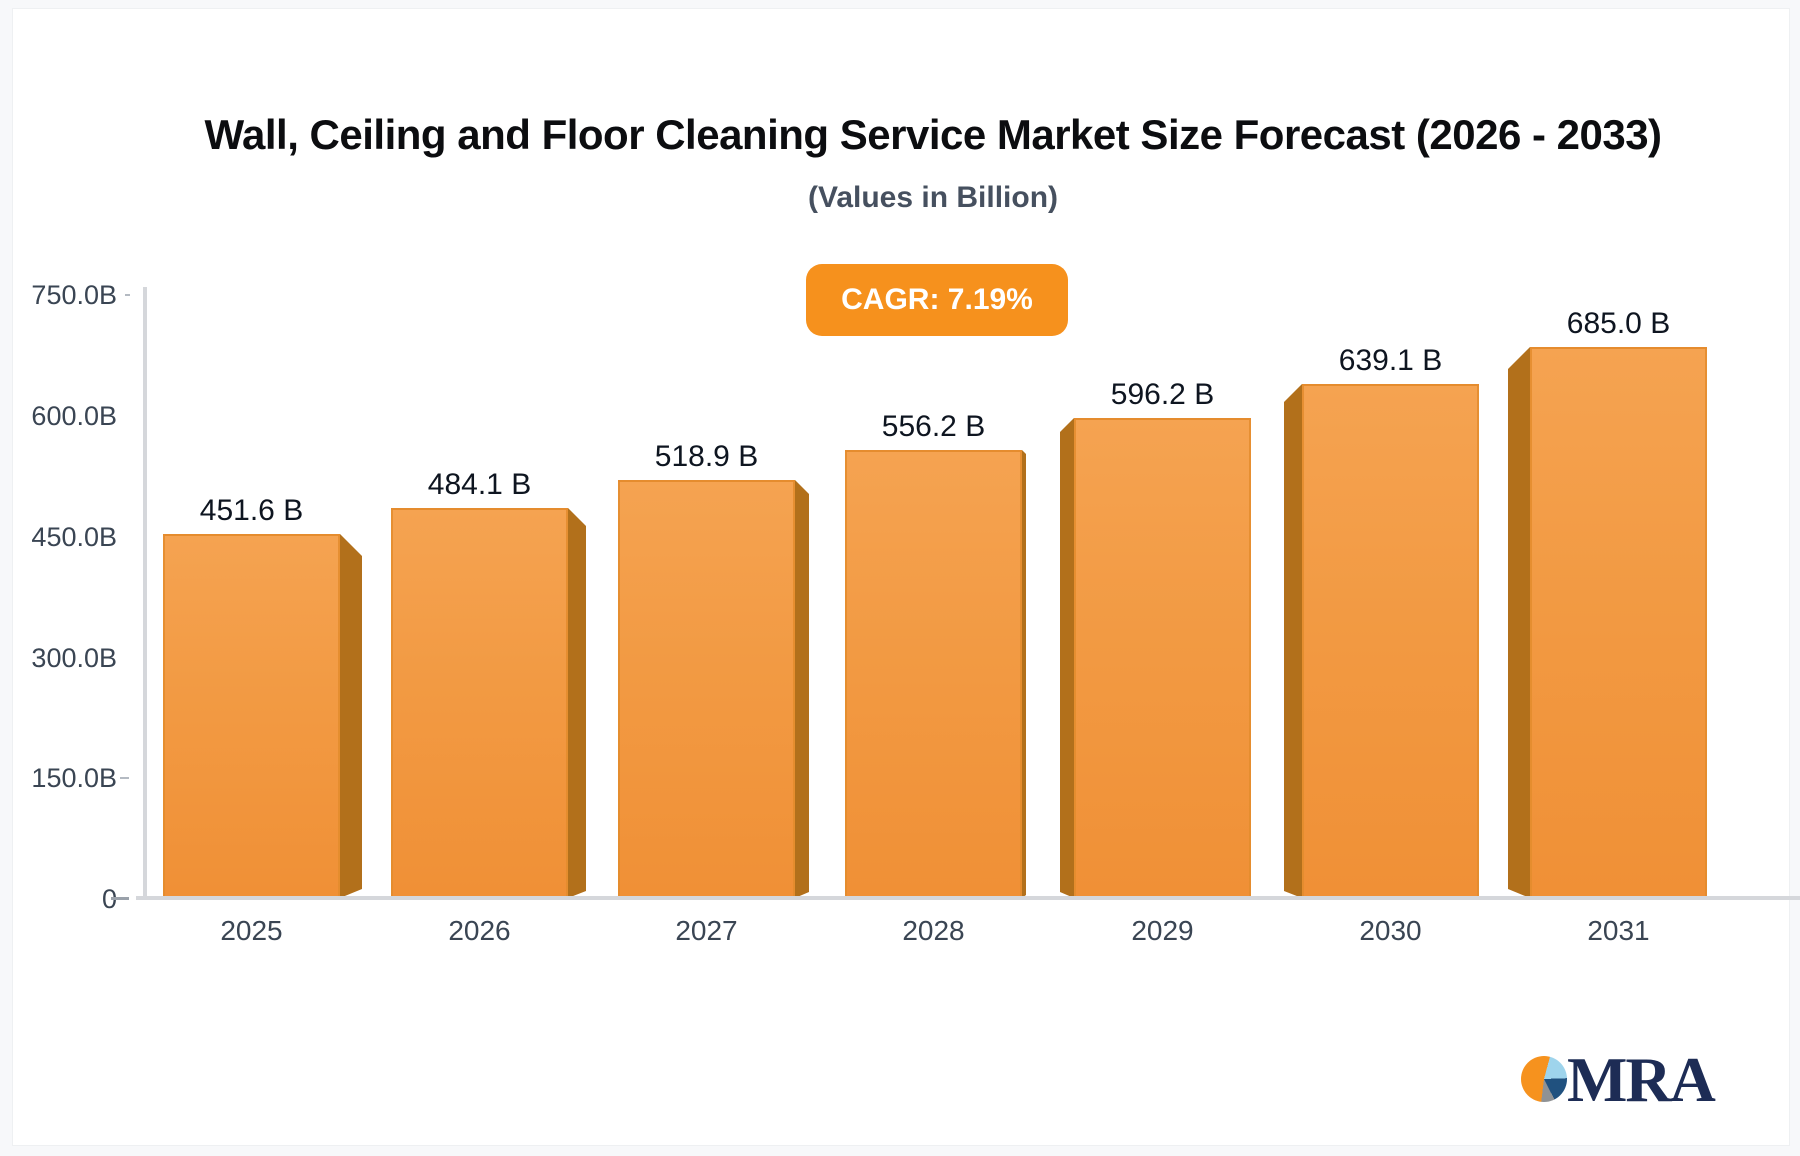 The height and width of the screenshot is (1156, 1800). What do you see at coordinates (1618, 930) in the screenshot?
I see `x-axis-category-label: 2031` at bounding box center [1618, 930].